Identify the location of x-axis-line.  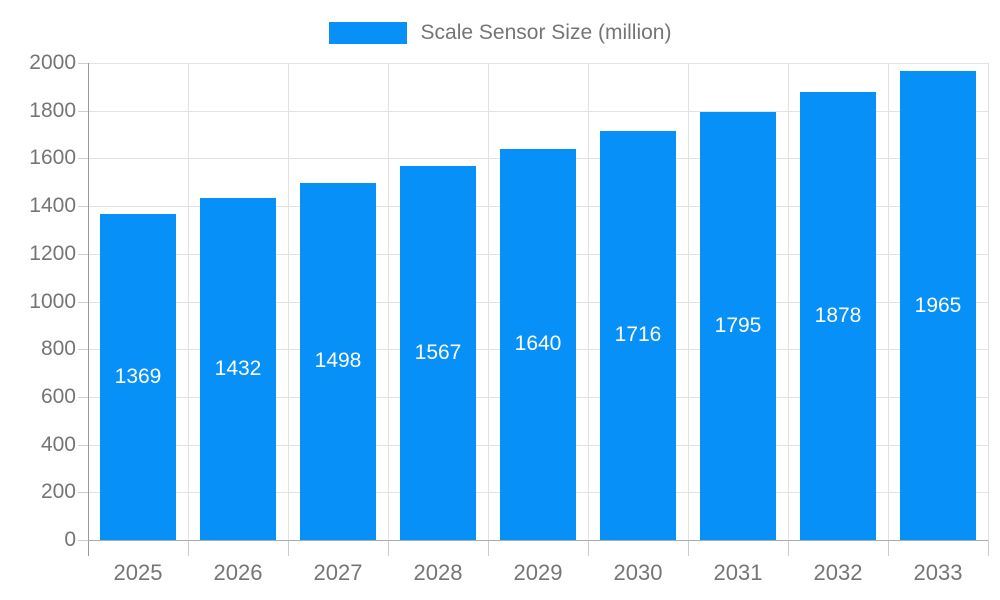
(538, 540).